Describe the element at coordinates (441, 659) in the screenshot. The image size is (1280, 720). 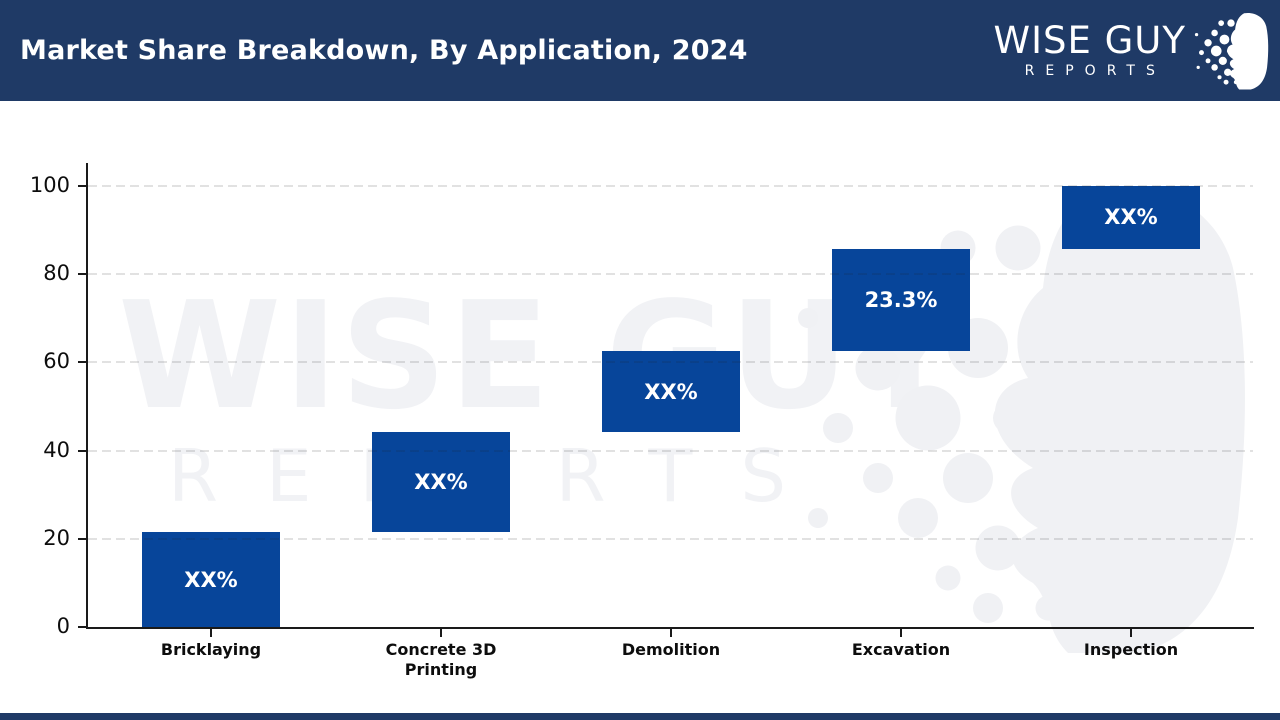
I see `x-category-label: Concrete 3D Printing` at that location.